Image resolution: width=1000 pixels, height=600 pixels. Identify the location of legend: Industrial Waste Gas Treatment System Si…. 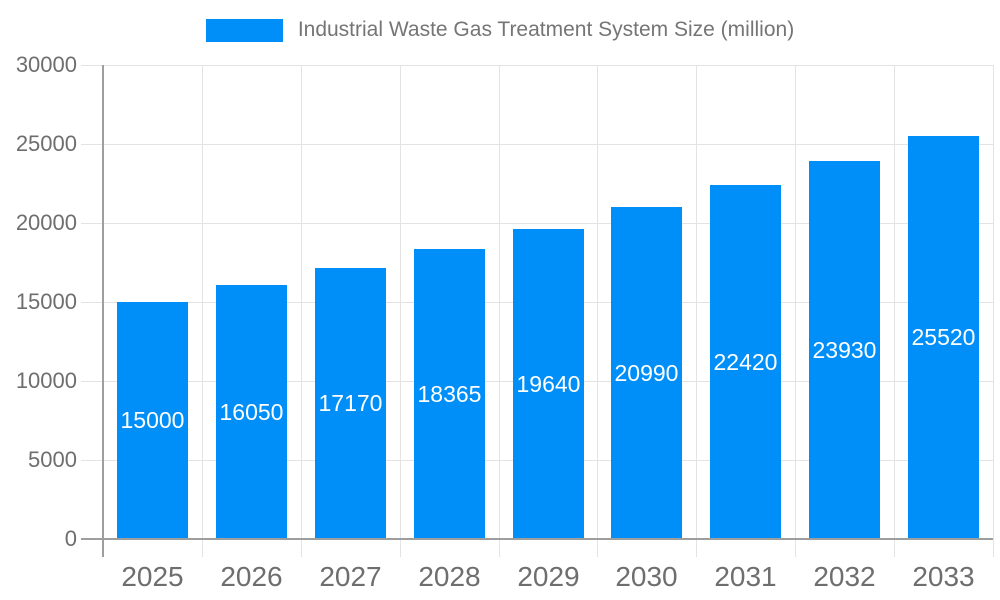
(500, 30).